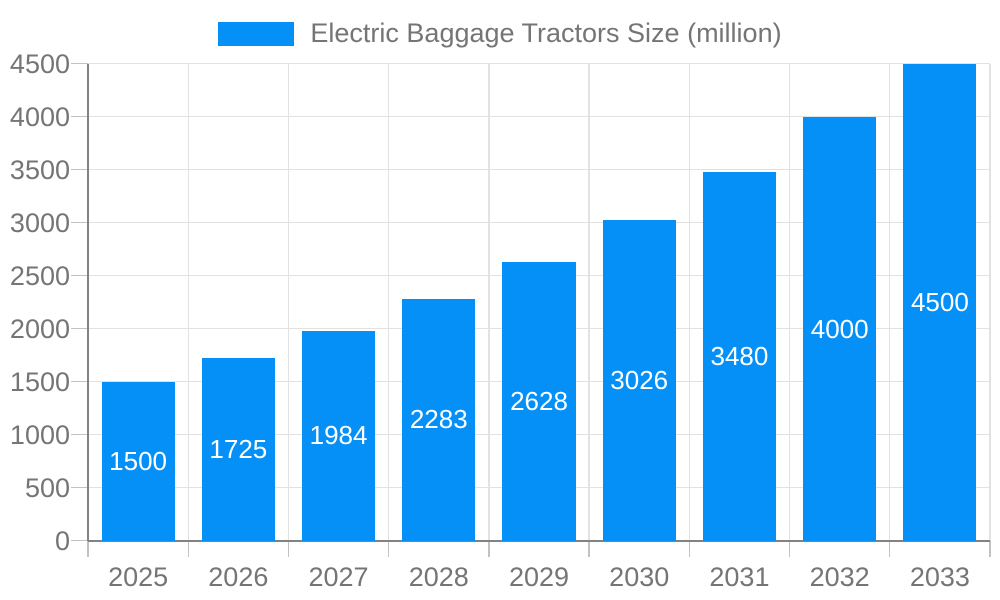 The image size is (1000, 600). I want to click on y-axis-tick-label: 4500, so click(39, 64).